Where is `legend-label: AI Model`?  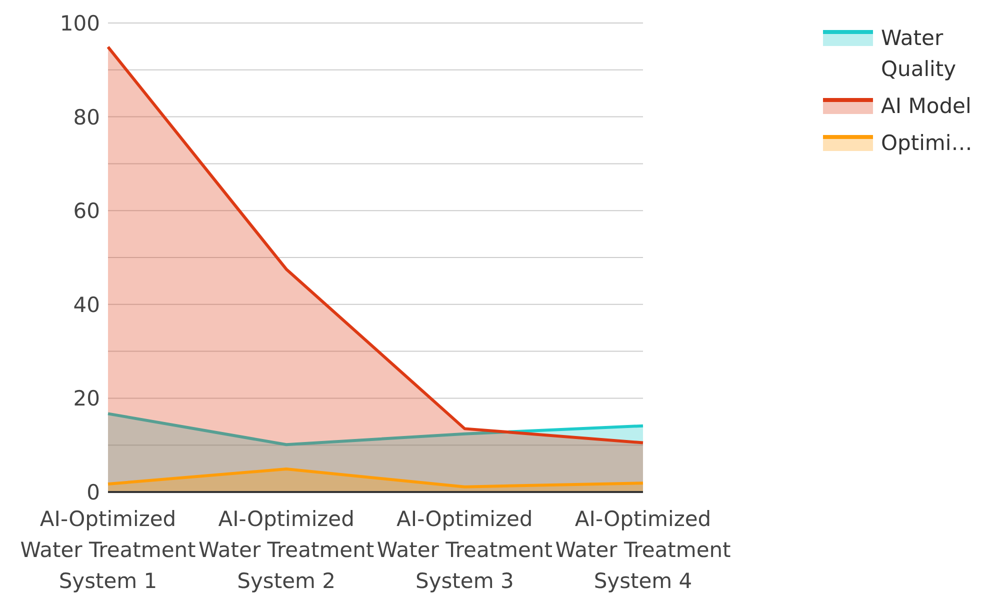 legend-label: AI Model is located at coordinates (926, 106).